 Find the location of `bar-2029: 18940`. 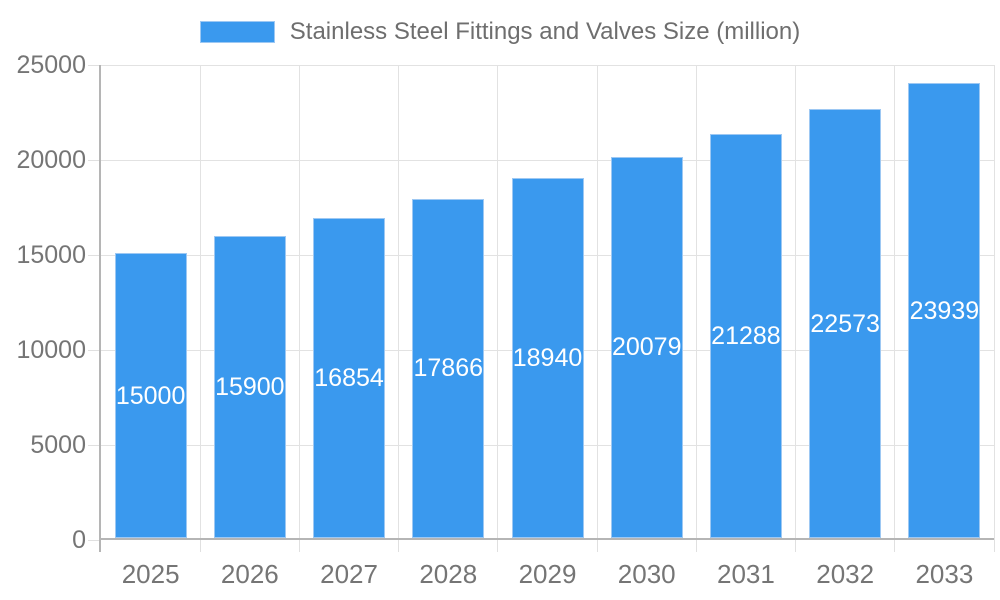

bar-2029: 18940 is located at coordinates (547, 358).